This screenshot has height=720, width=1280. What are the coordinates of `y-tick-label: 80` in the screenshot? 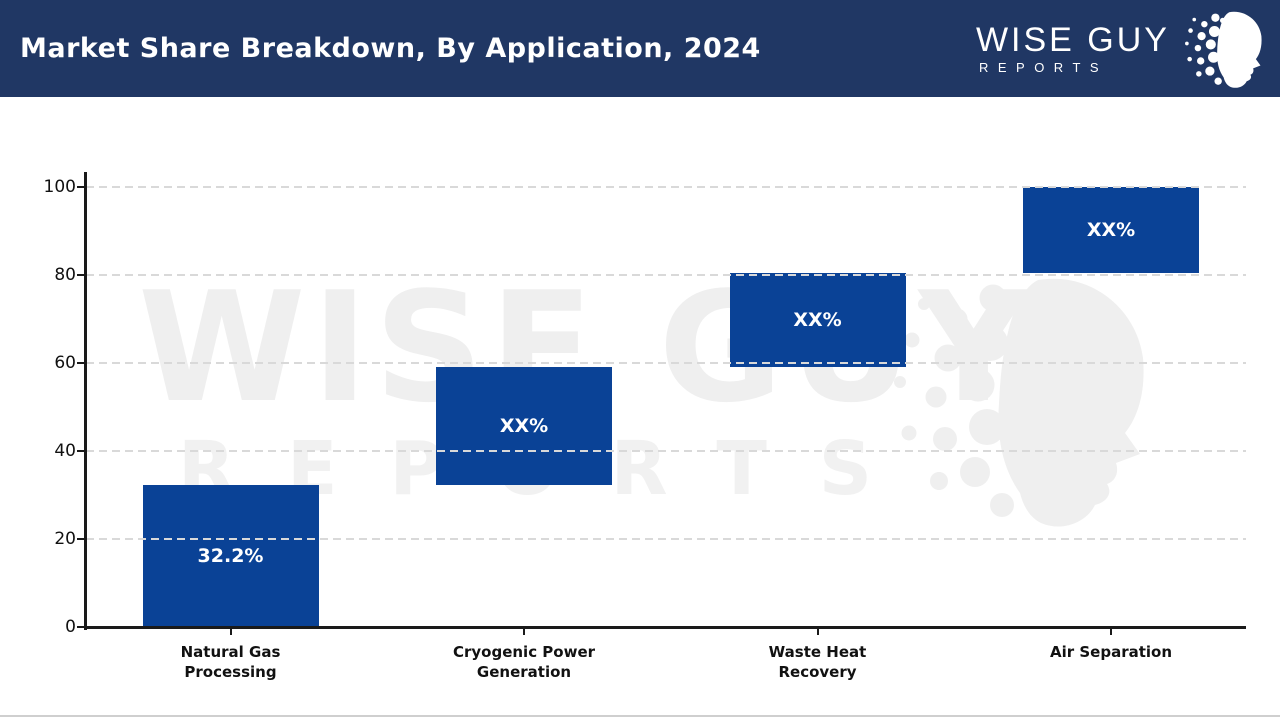 It's located at (65, 275).